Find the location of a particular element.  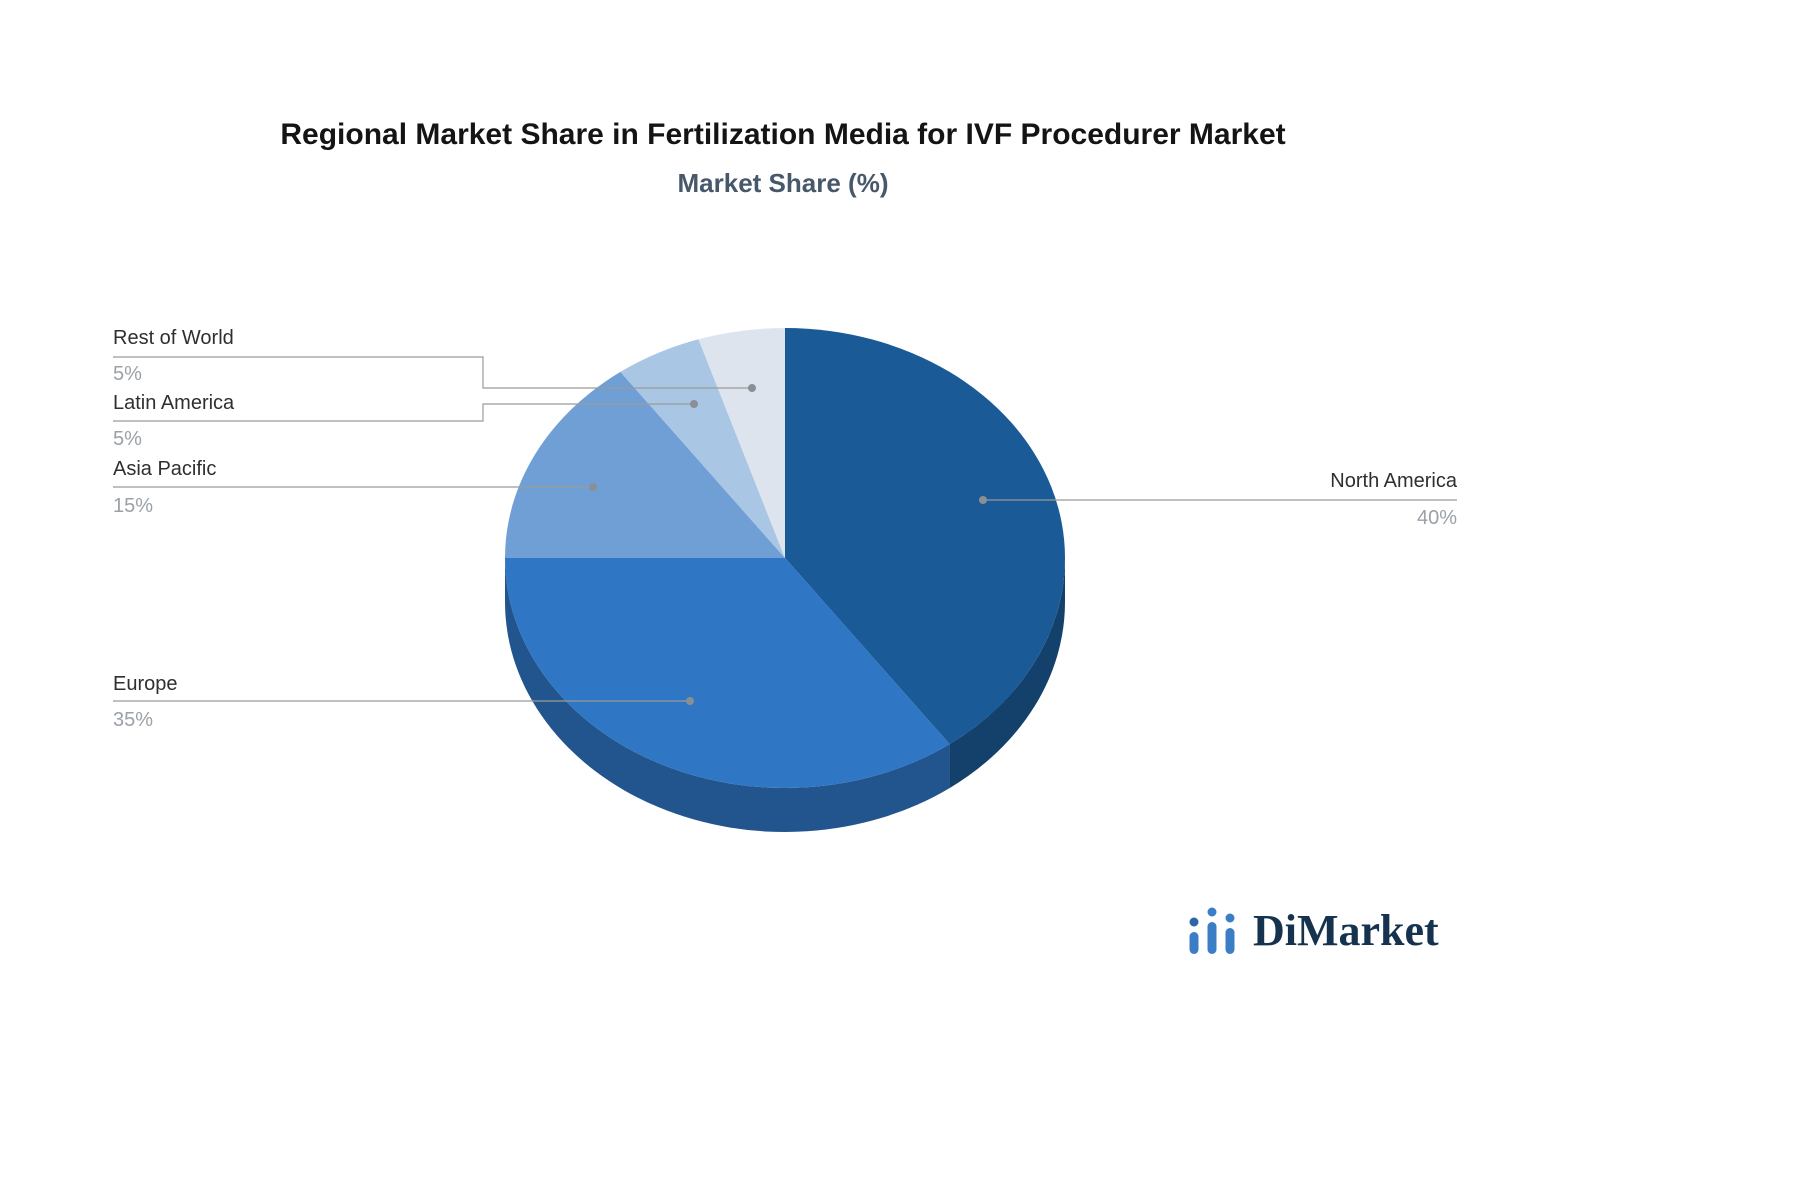

slice-label-asia-pacific: Asia Pacific is located at coordinates (165, 469).